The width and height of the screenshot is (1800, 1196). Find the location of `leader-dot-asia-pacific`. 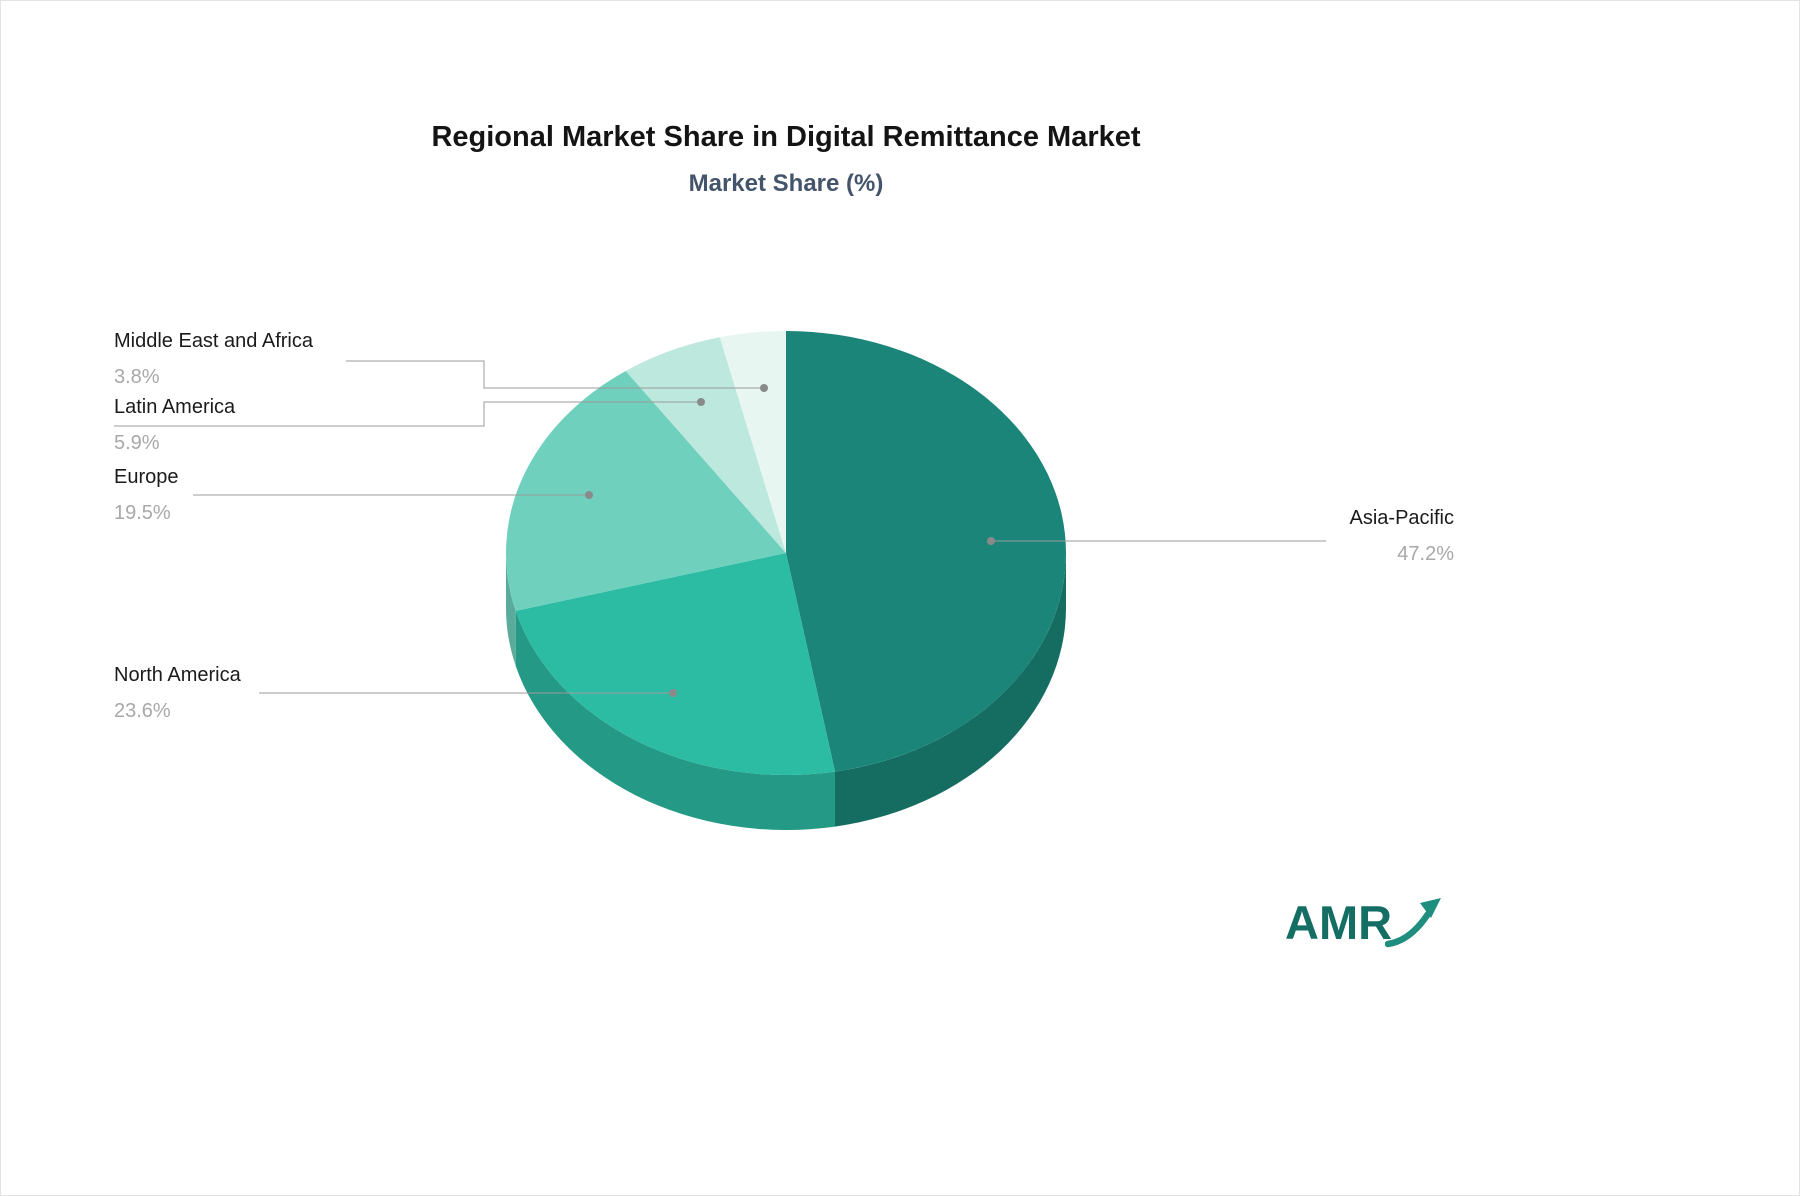

leader-dot-asia-pacific is located at coordinates (991, 541).